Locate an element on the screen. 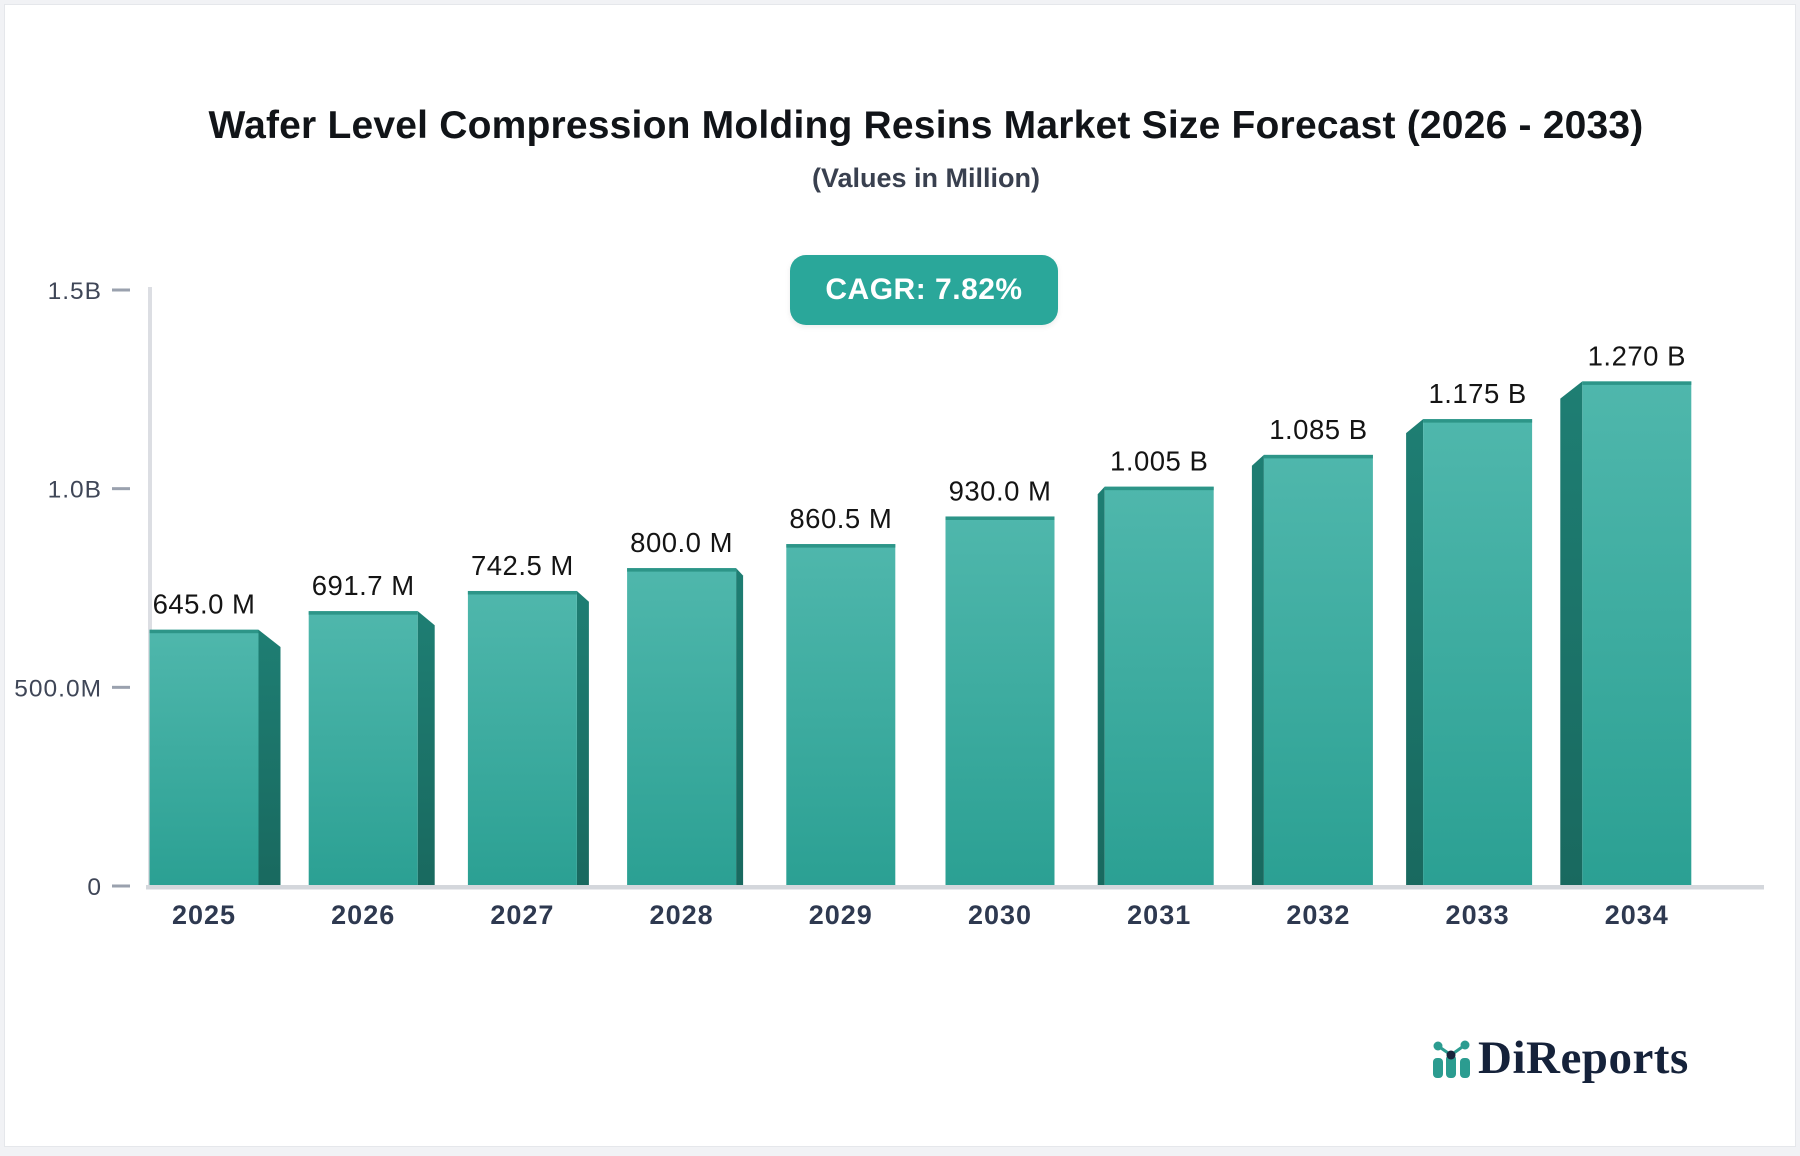 The height and width of the screenshot is (1156, 1800). x-tick-label-2027: 2027 is located at coordinates (522, 915).